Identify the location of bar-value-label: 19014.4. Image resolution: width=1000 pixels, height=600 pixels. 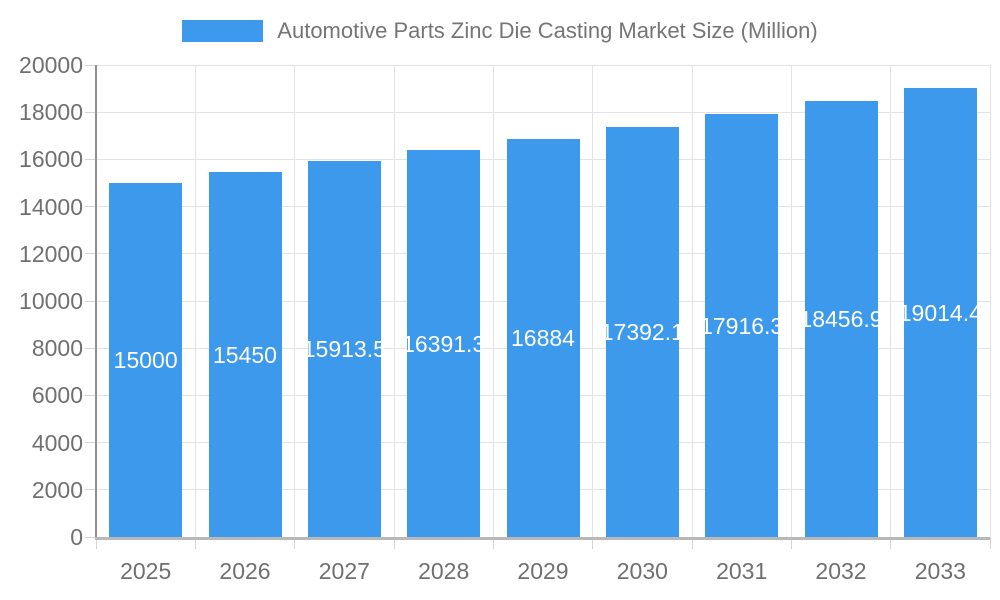
(940, 312).